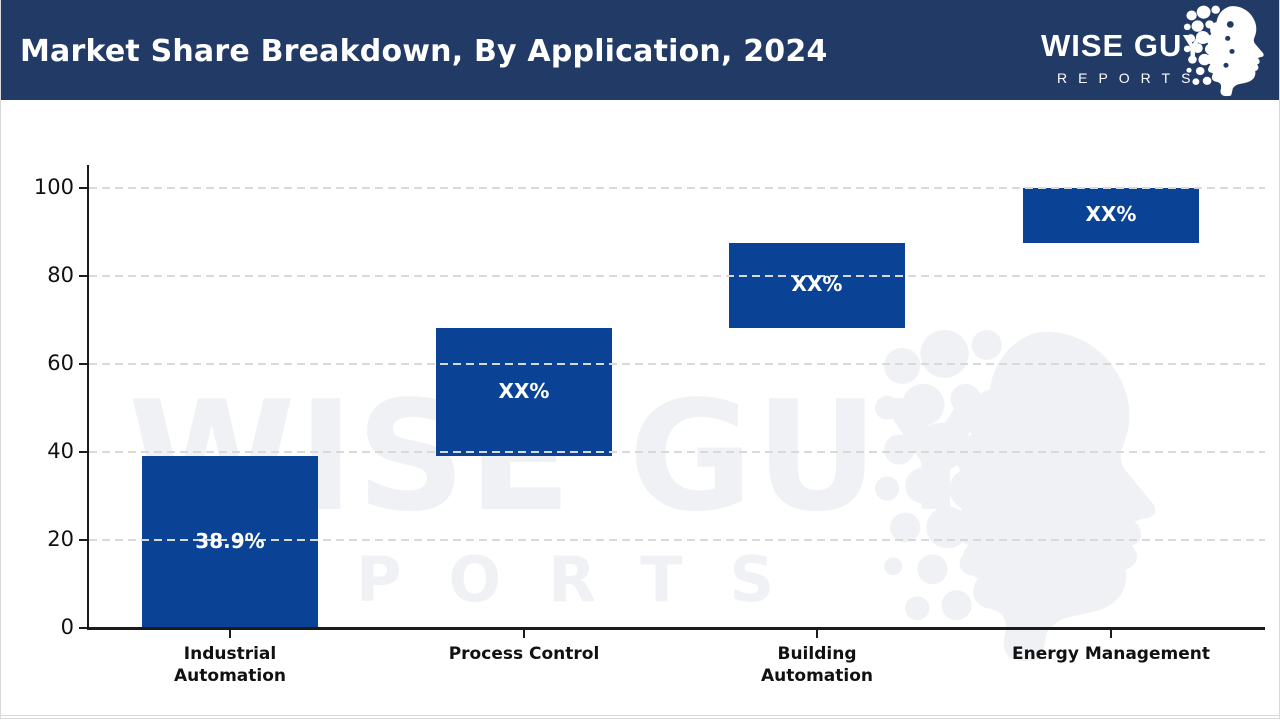 The image size is (1280, 720). Describe the element at coordinates (67, 626) in the screenshot. I see `y-tick-label: 0` at that location.